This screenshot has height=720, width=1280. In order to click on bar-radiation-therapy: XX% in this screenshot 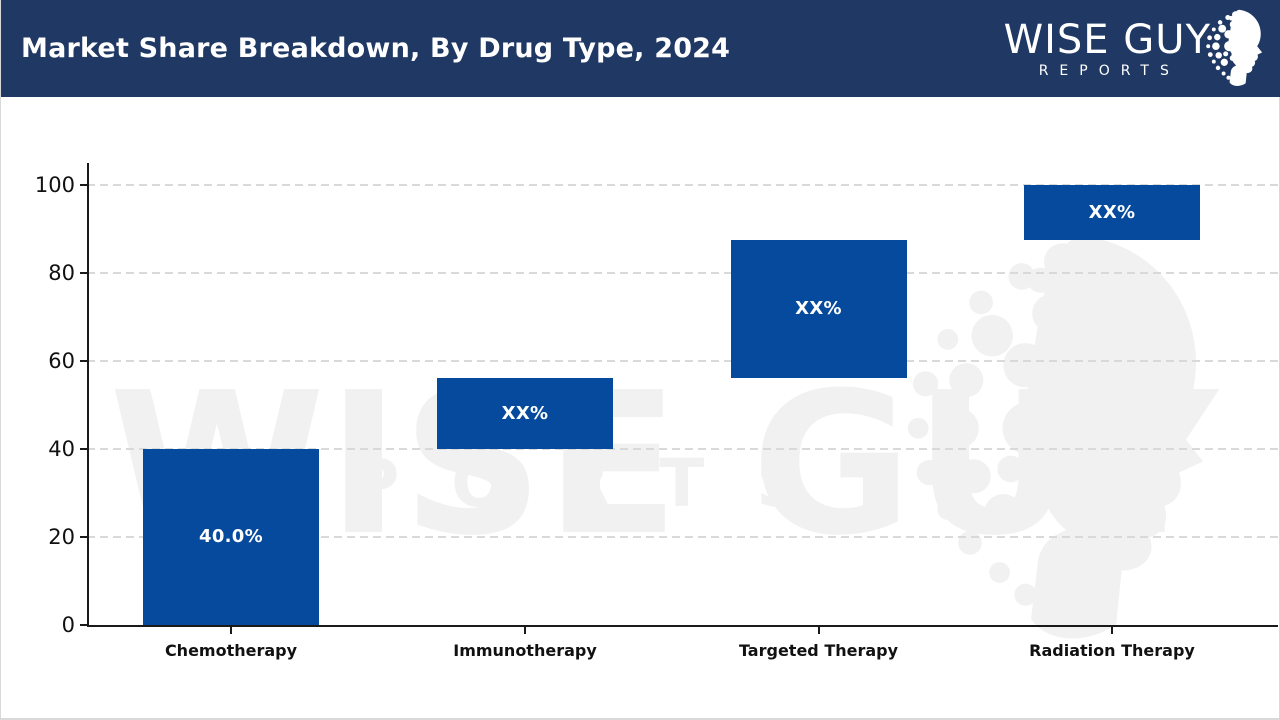, I will do `click(1112, 212)`.